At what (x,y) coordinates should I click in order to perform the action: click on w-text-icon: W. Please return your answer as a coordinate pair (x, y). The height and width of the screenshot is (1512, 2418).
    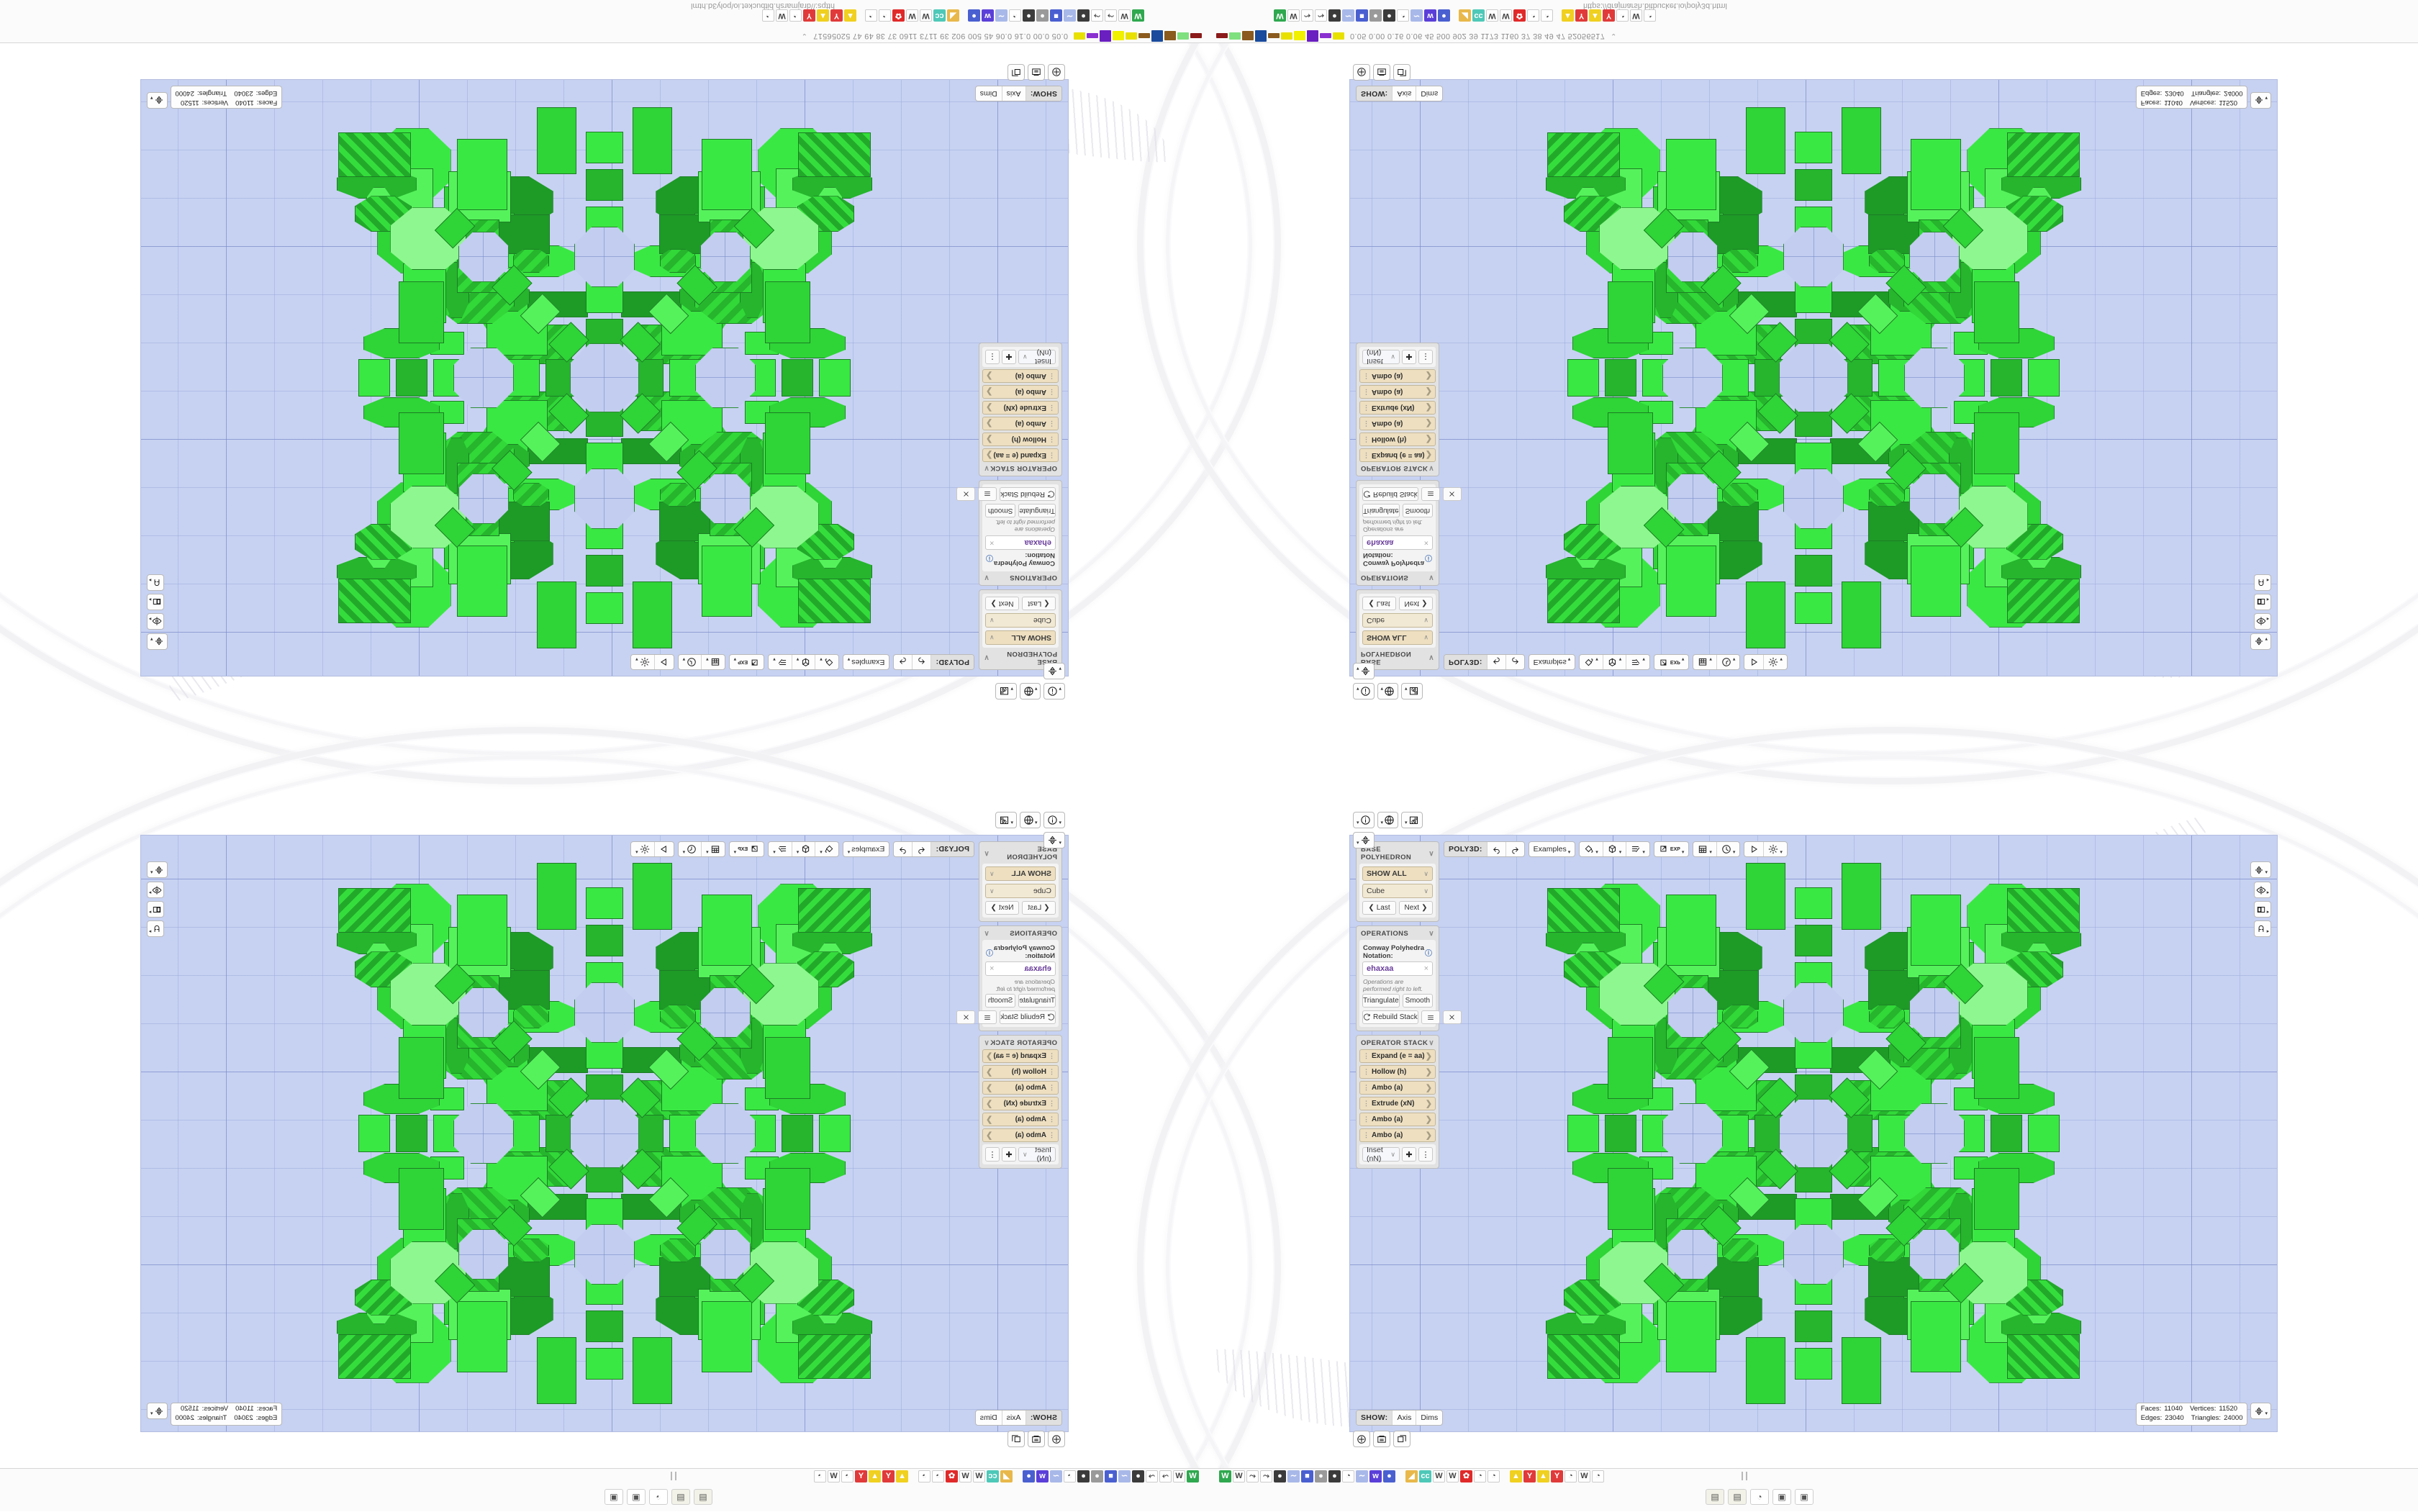
    Looking at the image, I should click on (1179, 1476).